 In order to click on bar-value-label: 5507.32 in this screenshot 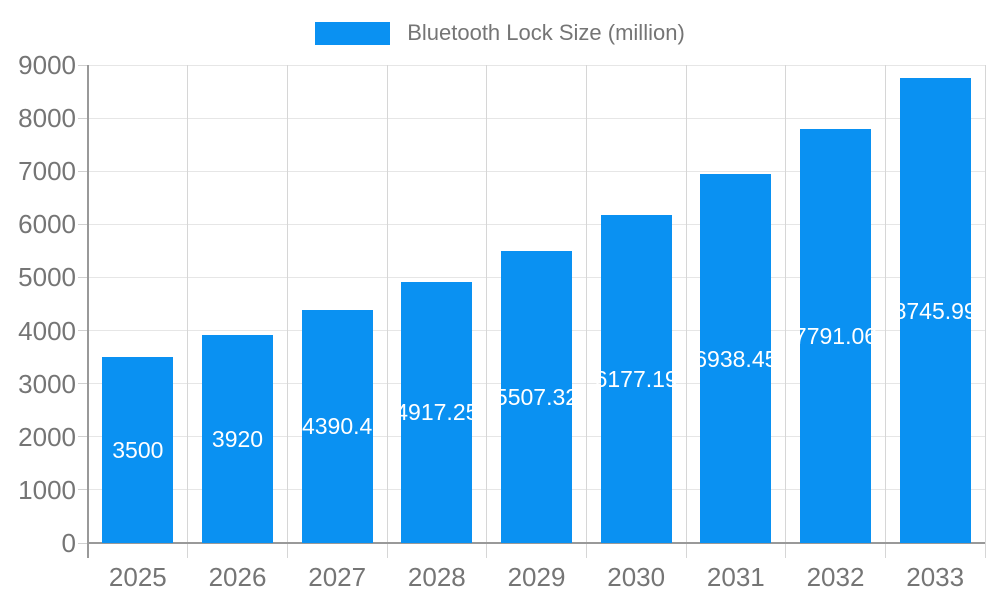, I will do `click(536, 396)`.